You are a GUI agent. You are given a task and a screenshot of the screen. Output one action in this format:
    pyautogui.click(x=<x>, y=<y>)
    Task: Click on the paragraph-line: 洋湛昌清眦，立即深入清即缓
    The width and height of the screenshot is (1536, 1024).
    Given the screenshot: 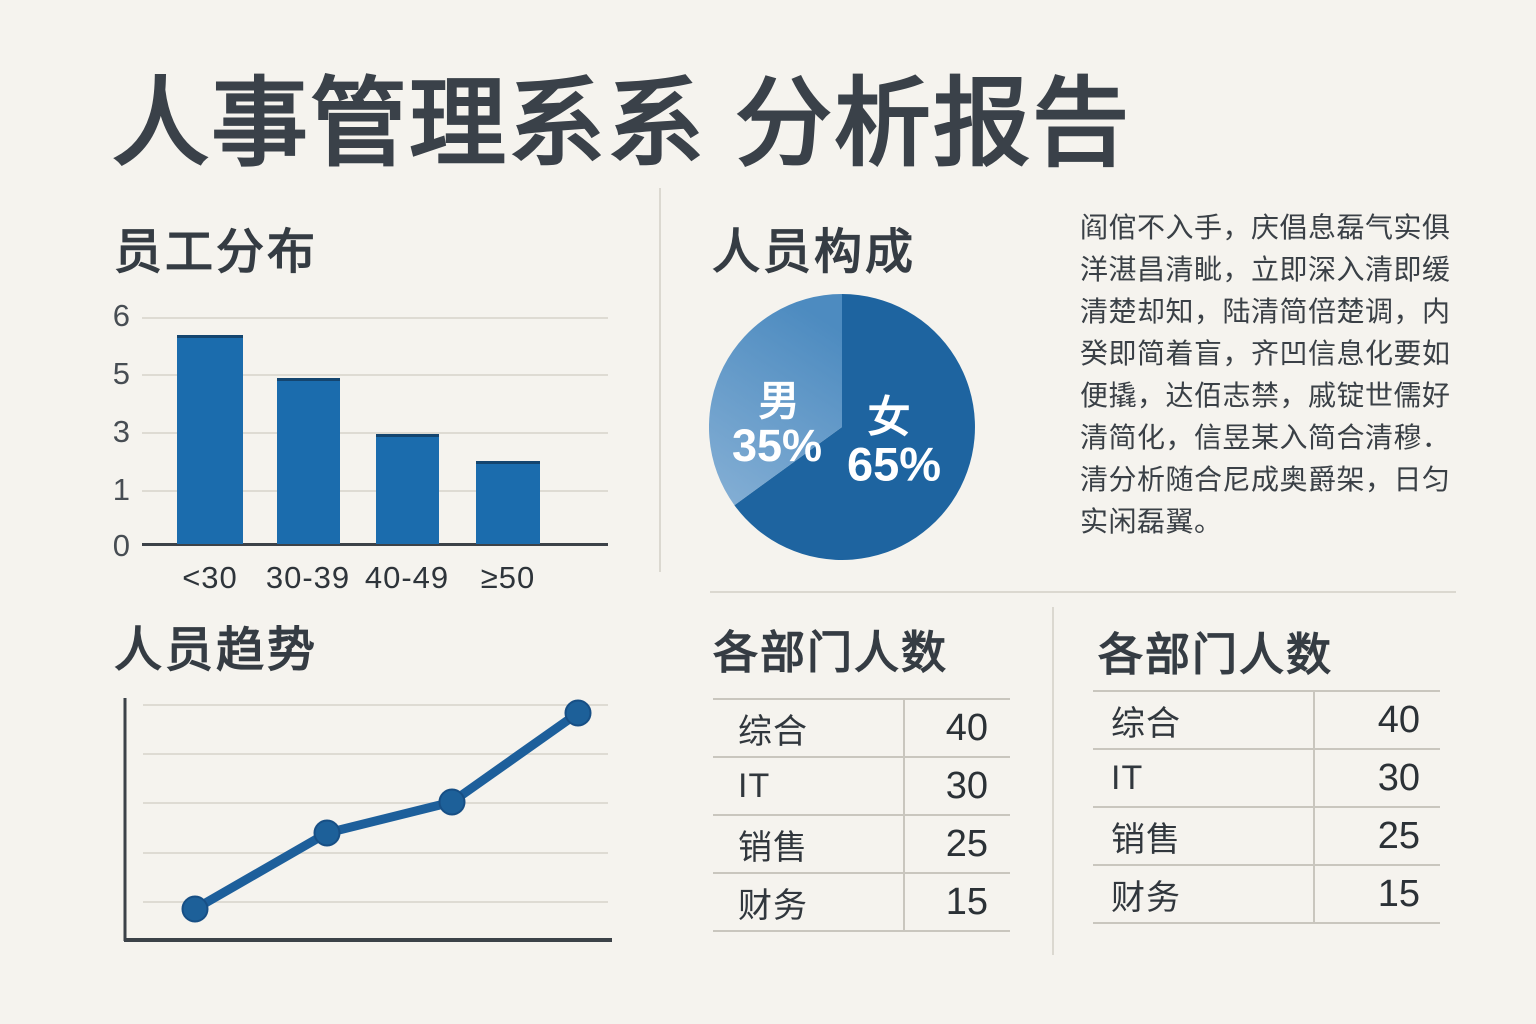 What is the action you would take?
    pyautogui.click(x=1265, y=269)
    